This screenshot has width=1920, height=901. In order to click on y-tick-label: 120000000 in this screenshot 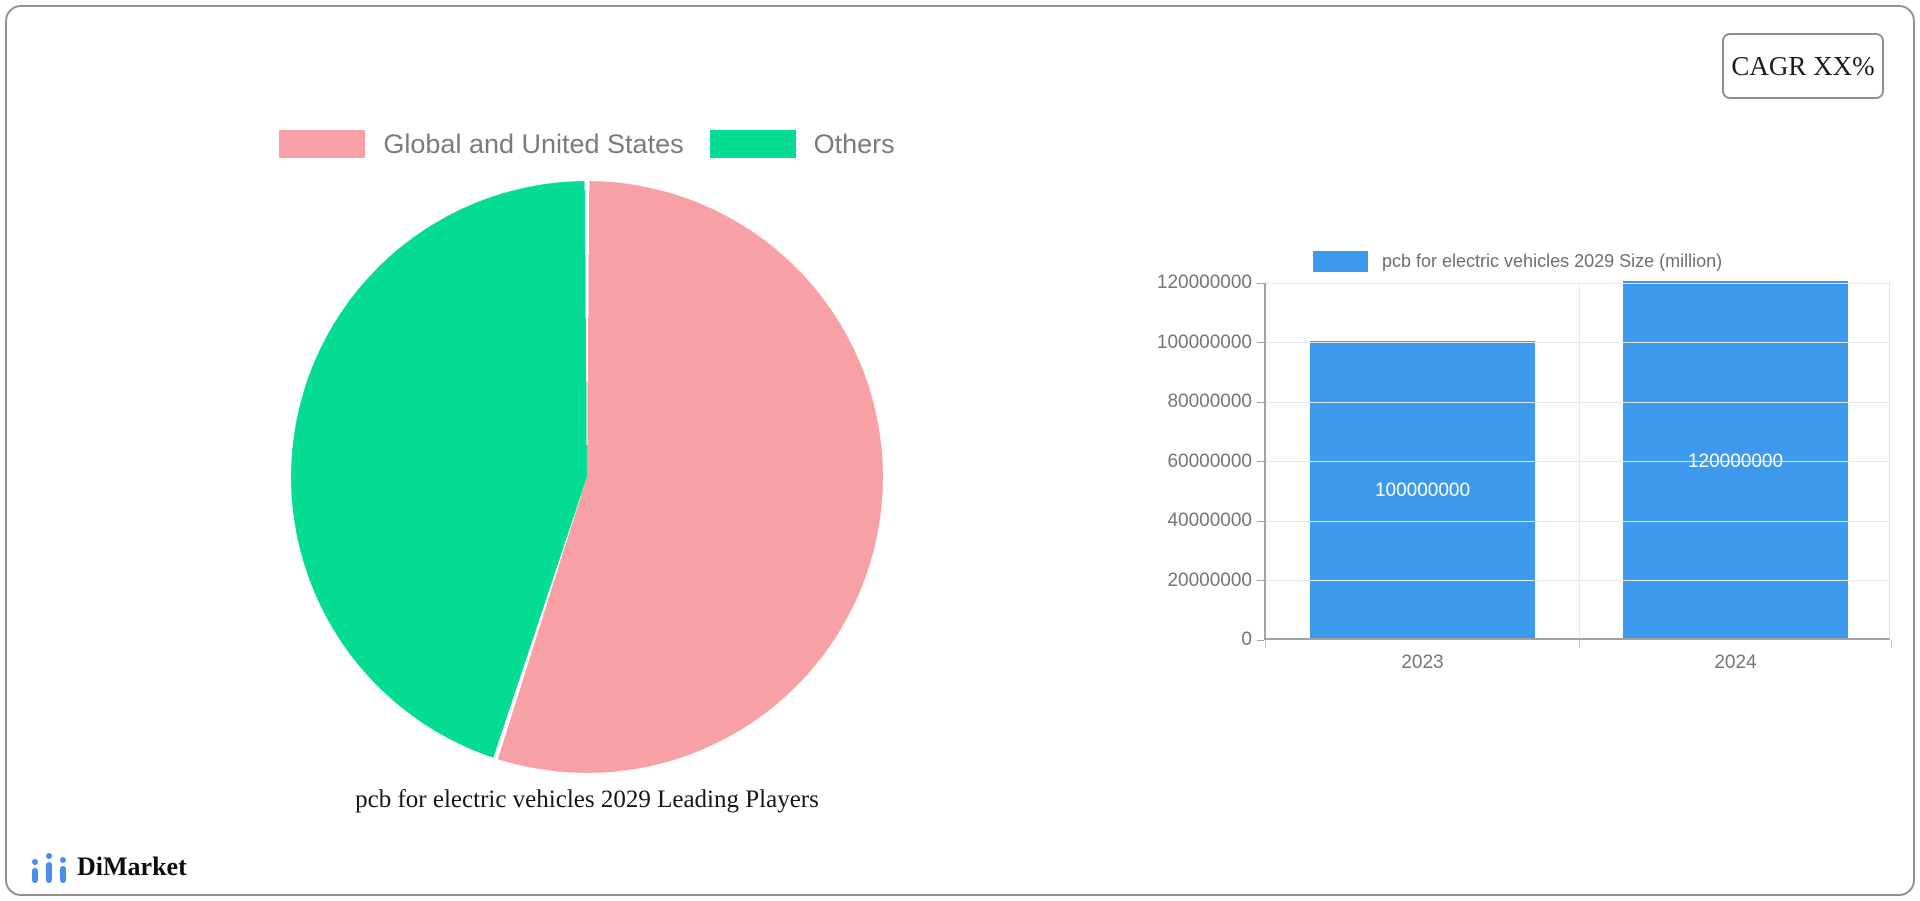, I will do `click(1204, 282)`.